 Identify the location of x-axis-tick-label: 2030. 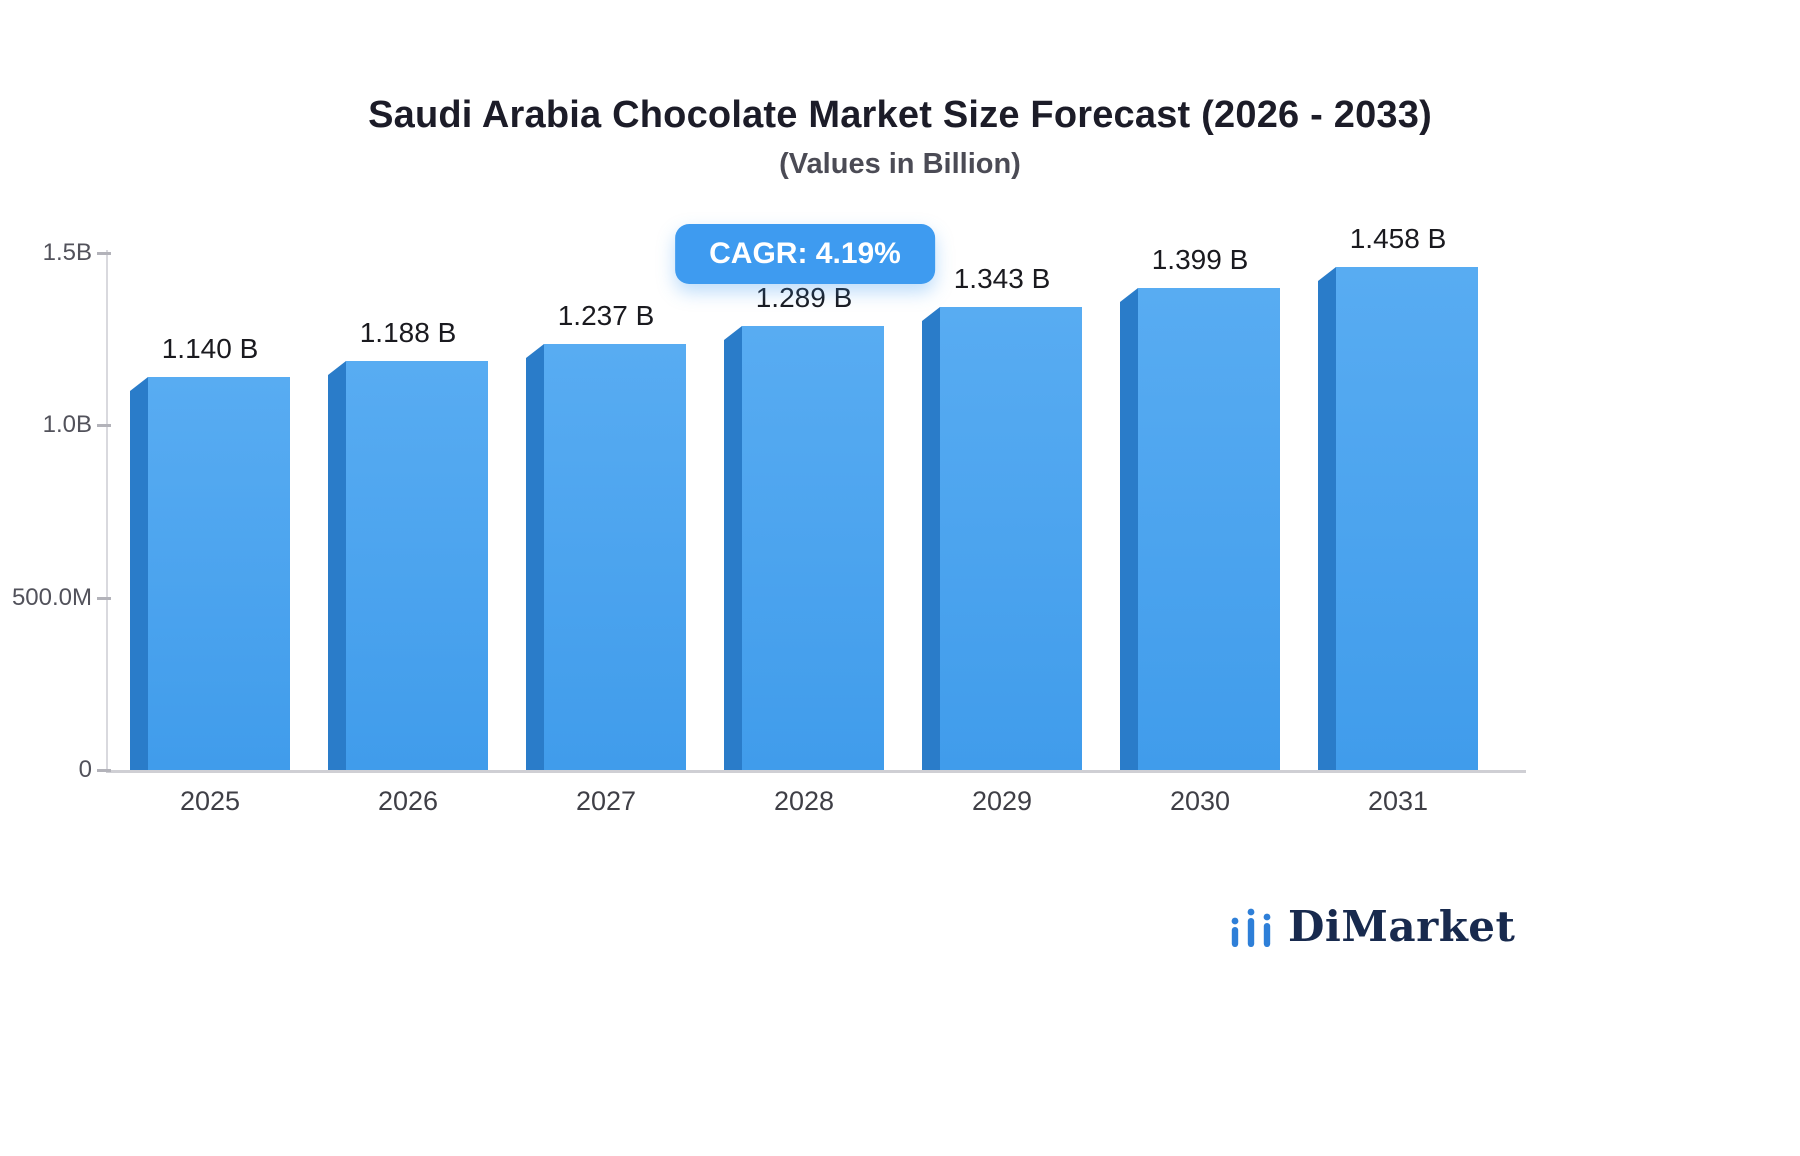
(1200, 801).